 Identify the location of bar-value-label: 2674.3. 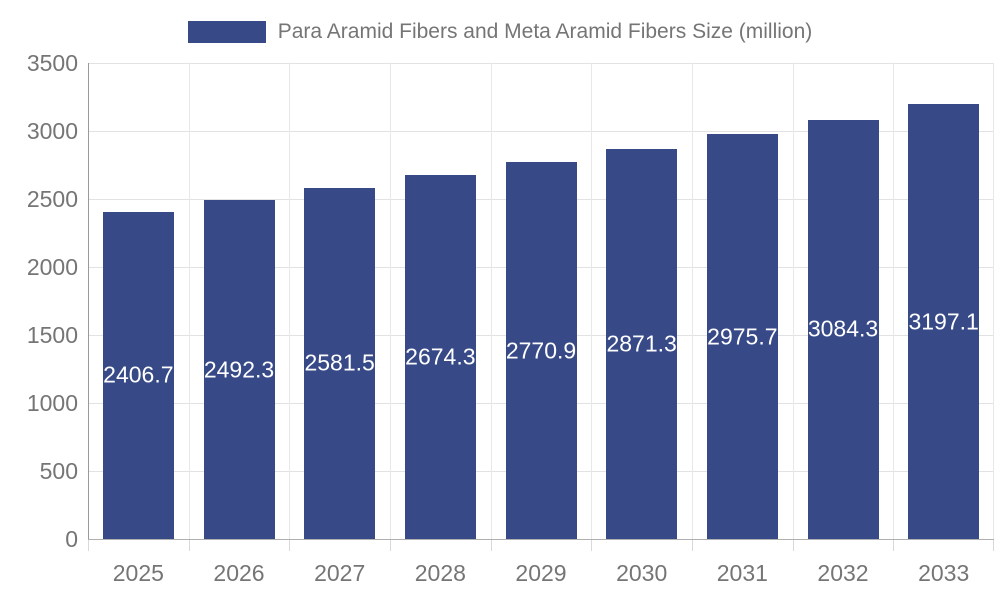
(440, 356).